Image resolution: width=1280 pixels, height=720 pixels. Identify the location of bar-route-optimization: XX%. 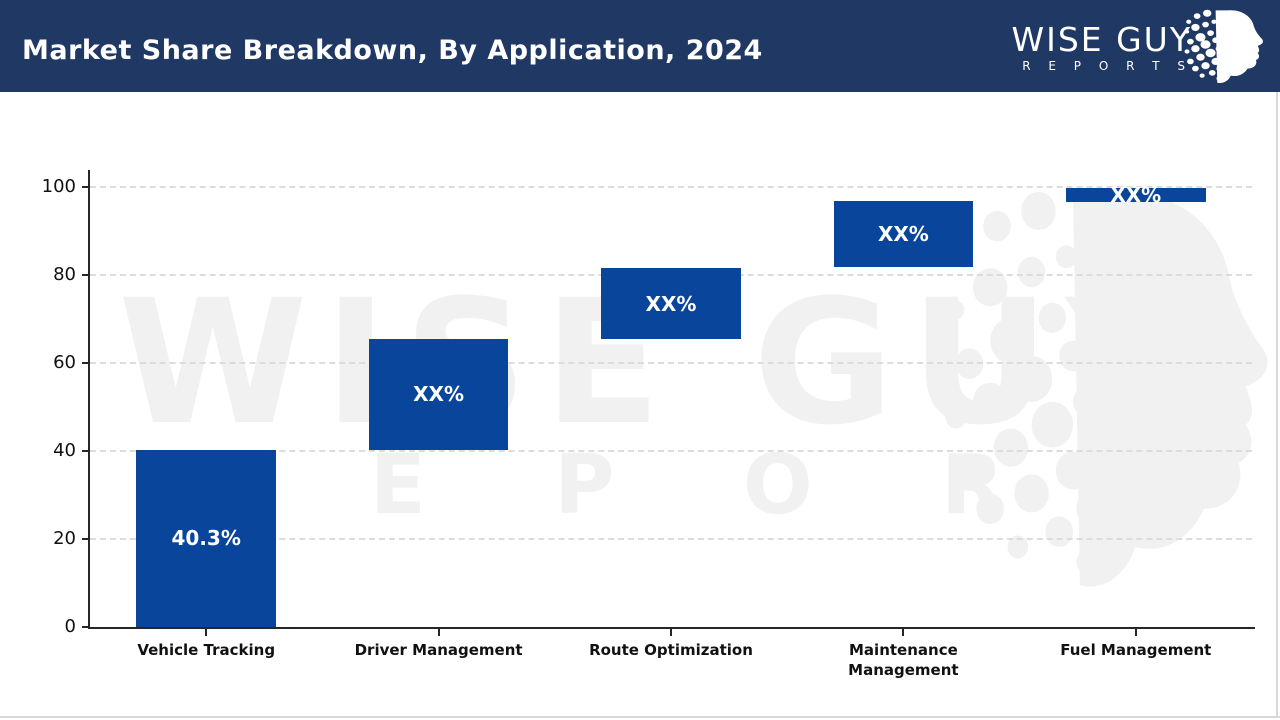
(671, 303).